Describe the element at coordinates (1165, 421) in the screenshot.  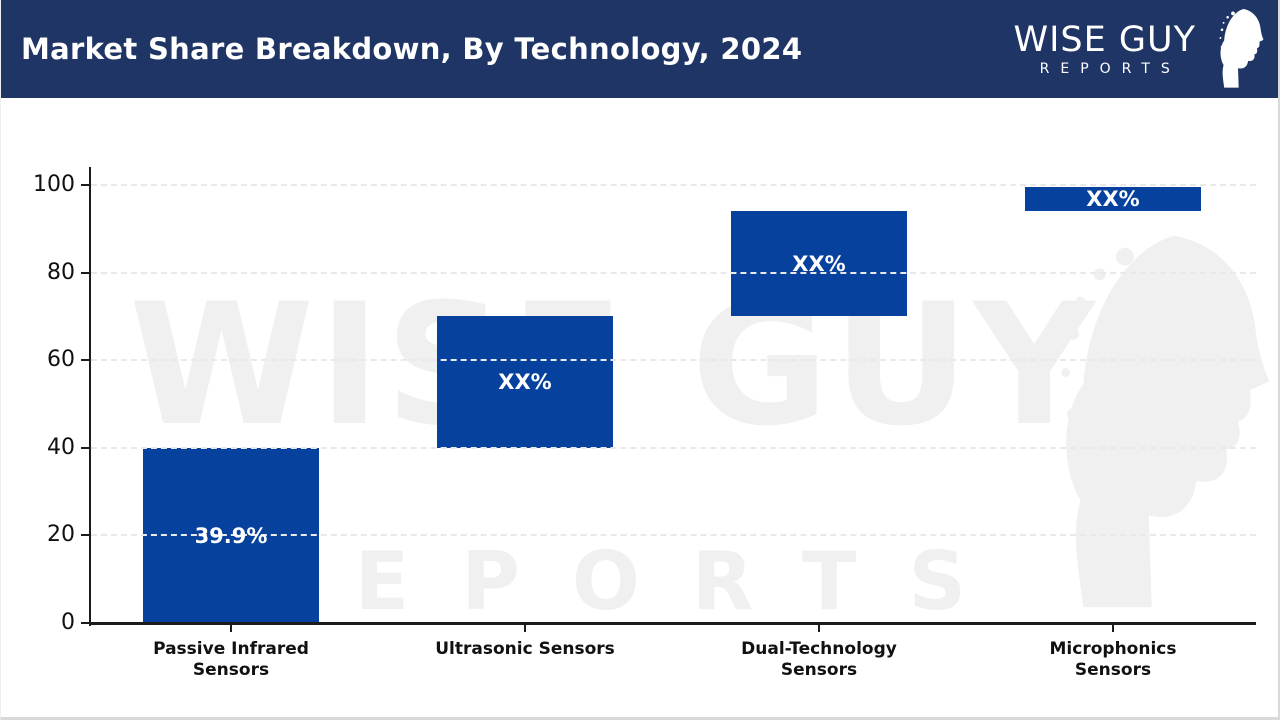
I see `watermark-face-icon` at that location.